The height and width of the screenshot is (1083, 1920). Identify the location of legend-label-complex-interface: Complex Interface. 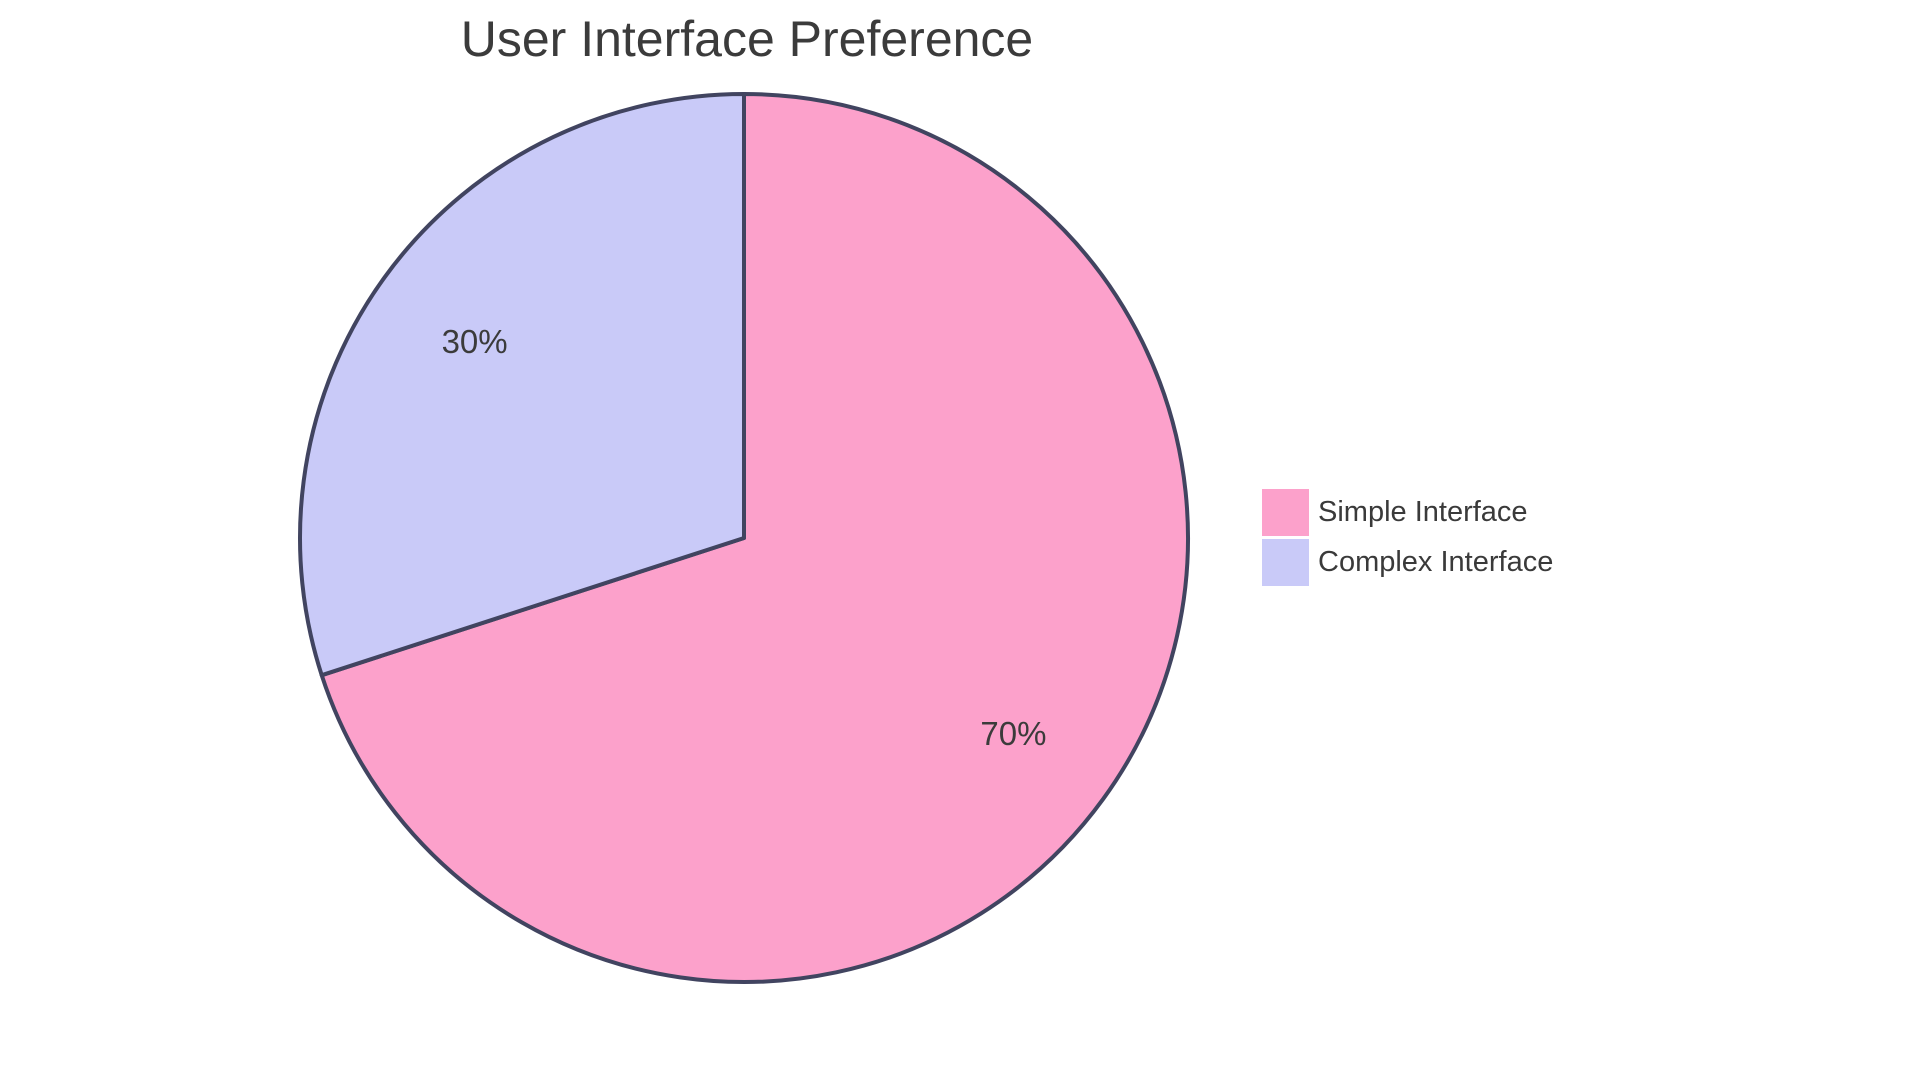
(1436, 562).